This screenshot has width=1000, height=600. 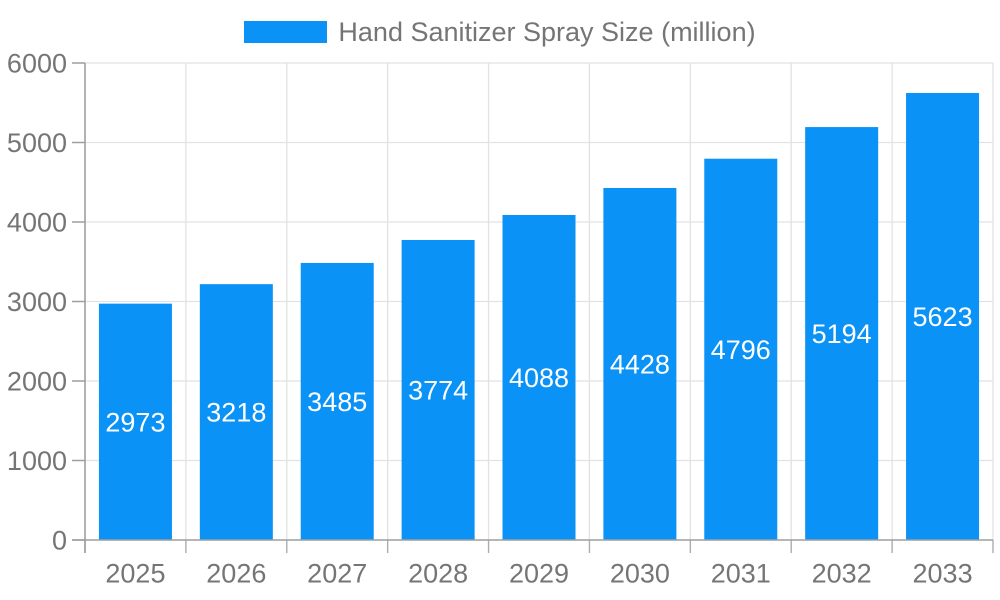 I want to click on bar-value-label-2030: 4428, so click(x=640, y=364).